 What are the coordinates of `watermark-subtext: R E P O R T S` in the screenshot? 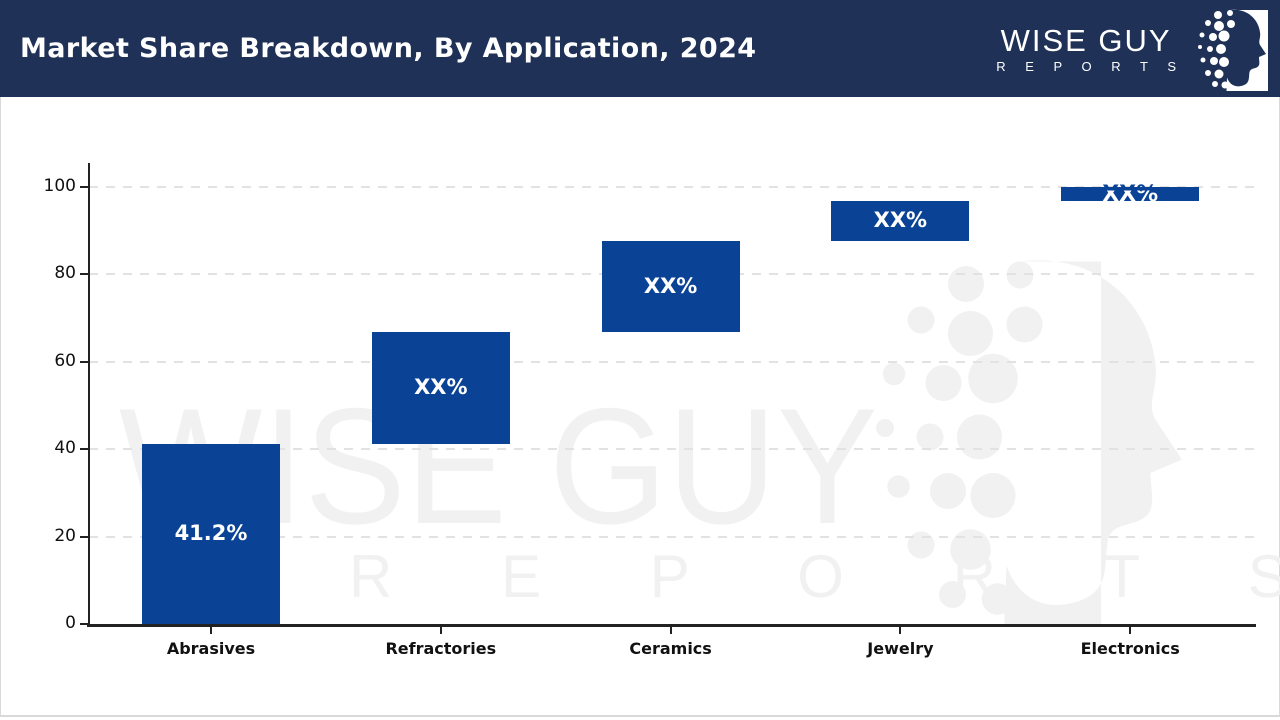 It's located at (814, 576).